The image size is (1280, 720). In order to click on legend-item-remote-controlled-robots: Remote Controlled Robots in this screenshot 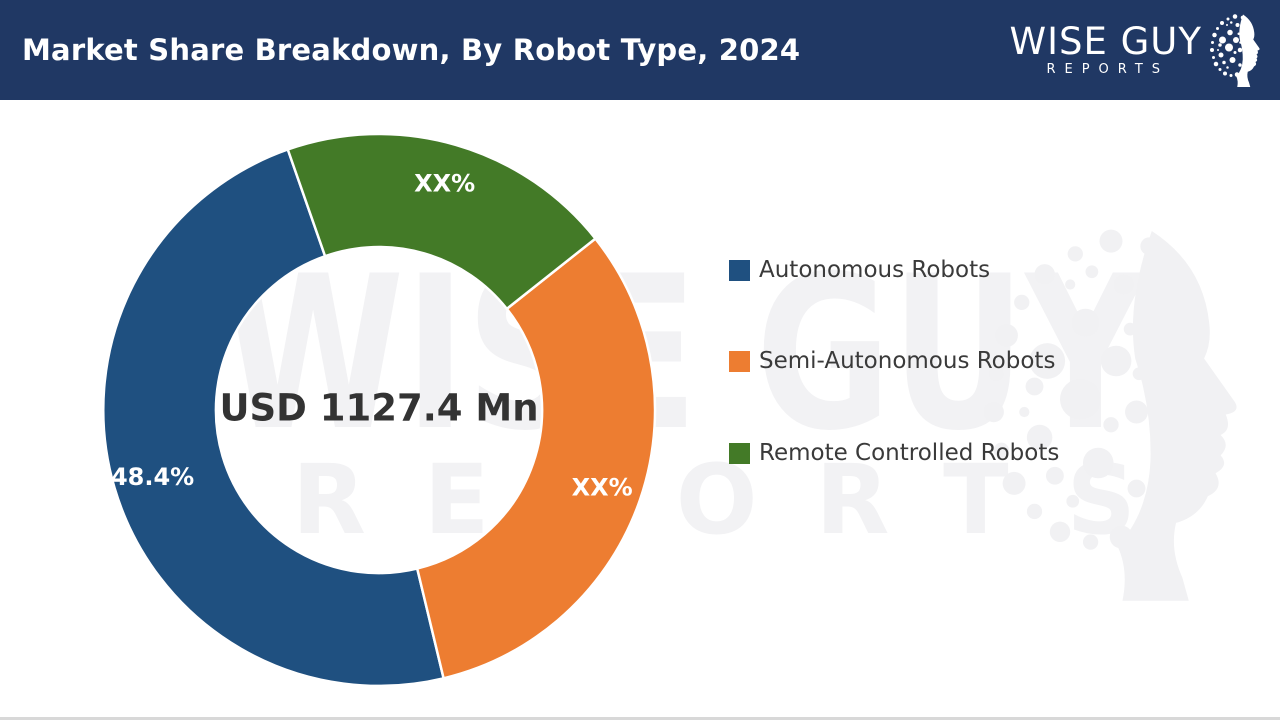, I will do `click(894, 452)`.